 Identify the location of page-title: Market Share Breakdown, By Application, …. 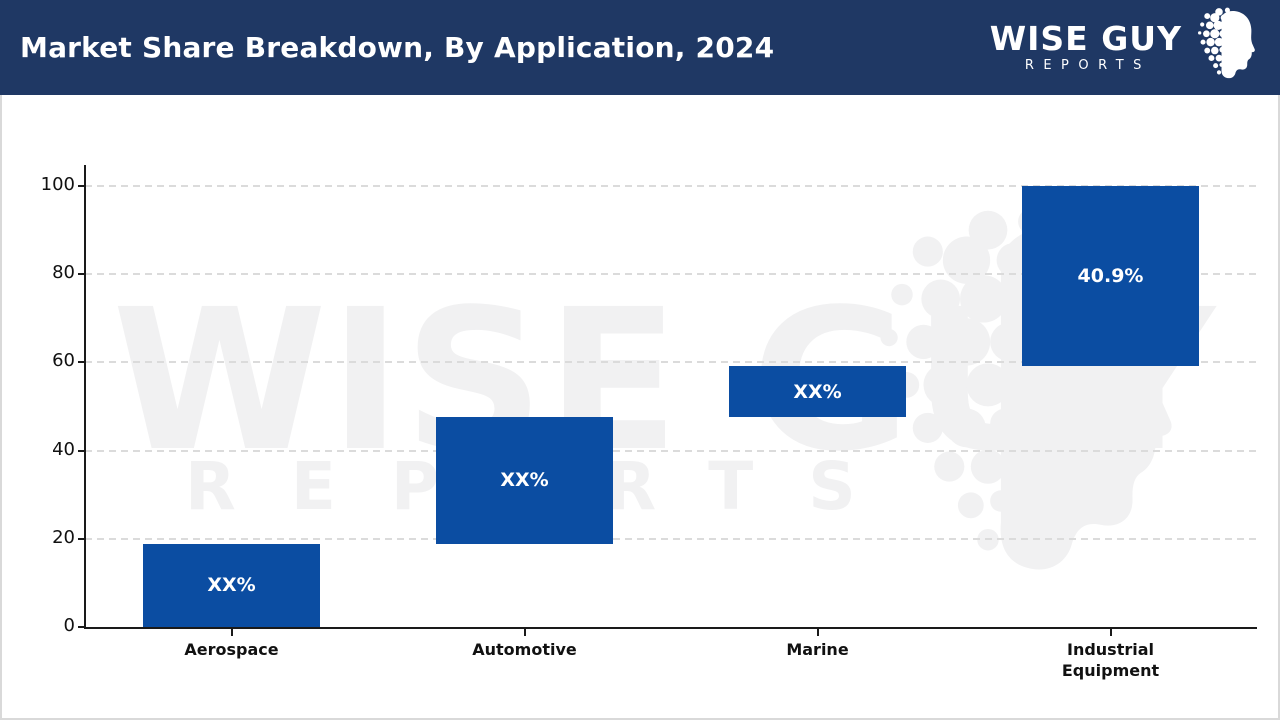
(397, 47).